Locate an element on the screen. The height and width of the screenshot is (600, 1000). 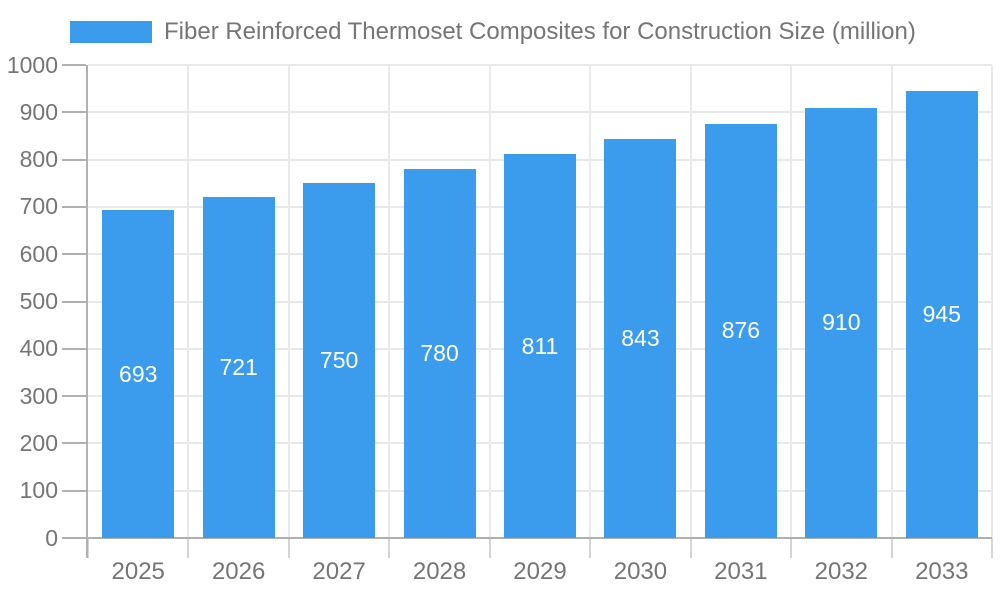
bar: 750 is located at coordinates (339, 360).